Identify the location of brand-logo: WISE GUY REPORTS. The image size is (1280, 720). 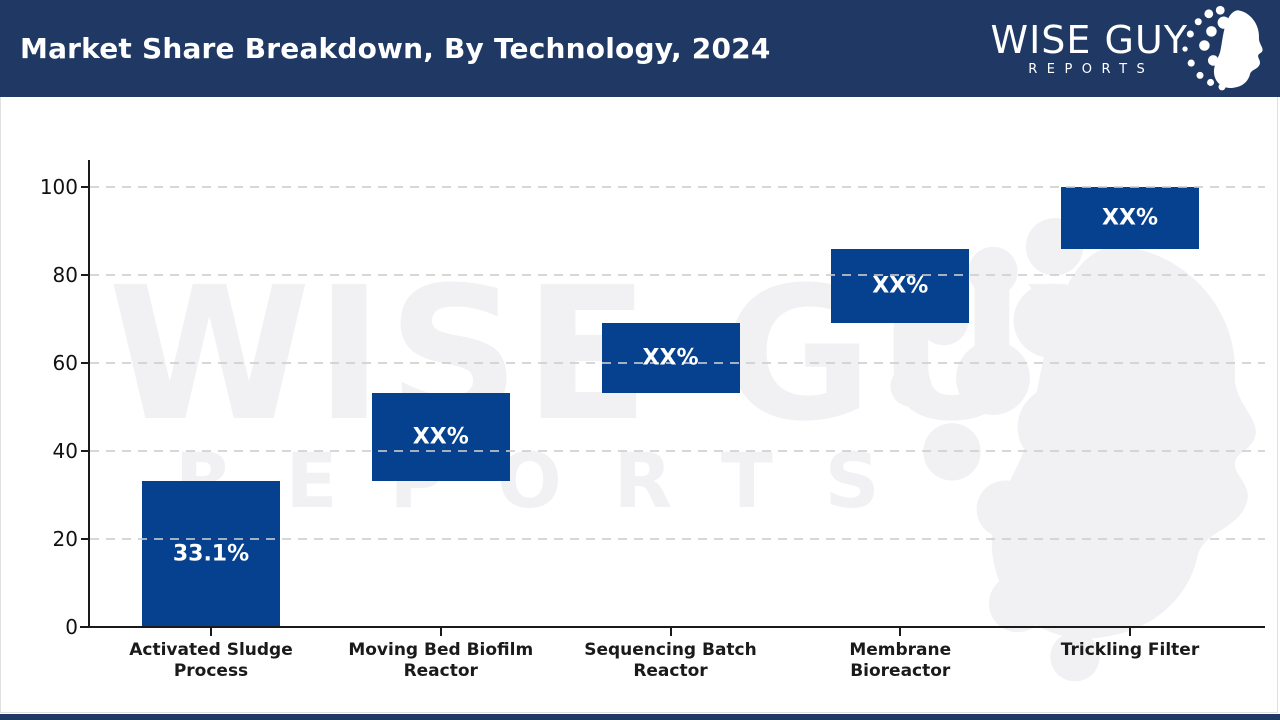
(1130, 49).